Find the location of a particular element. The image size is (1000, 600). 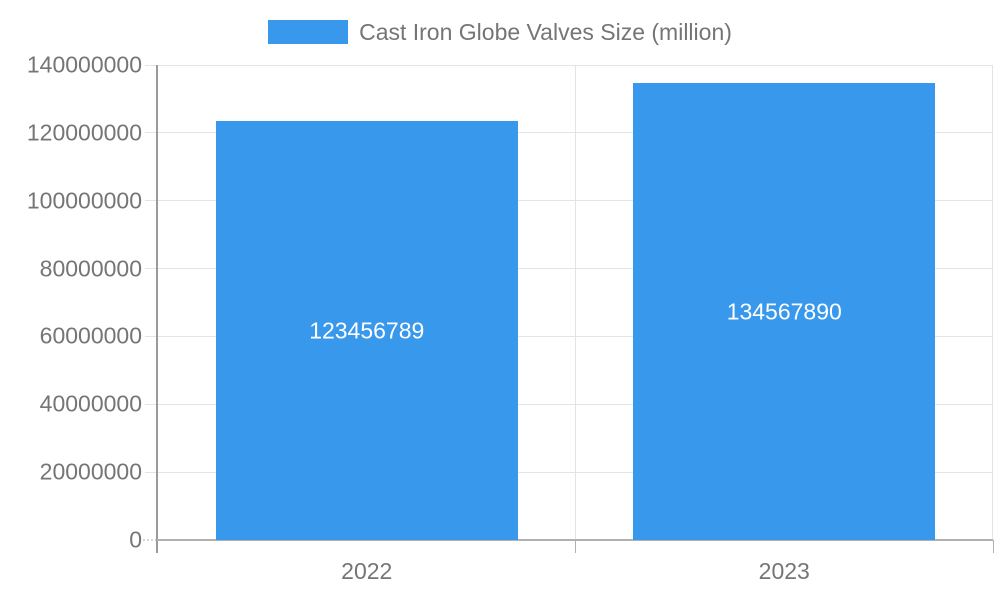

zero-tick is located at coordinates (150, 540).